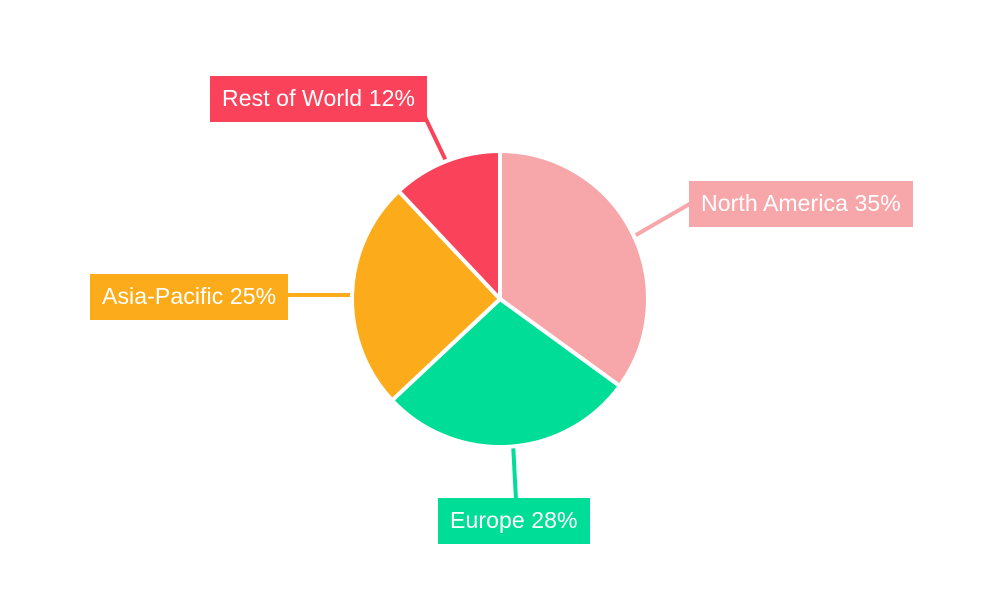 This screenshot has height=600, width=1000. What do you see at coordinates (514, 521) in the screenshot?
I see `pie-label-europe: Europe 28%` at bounding box center [514, 521].